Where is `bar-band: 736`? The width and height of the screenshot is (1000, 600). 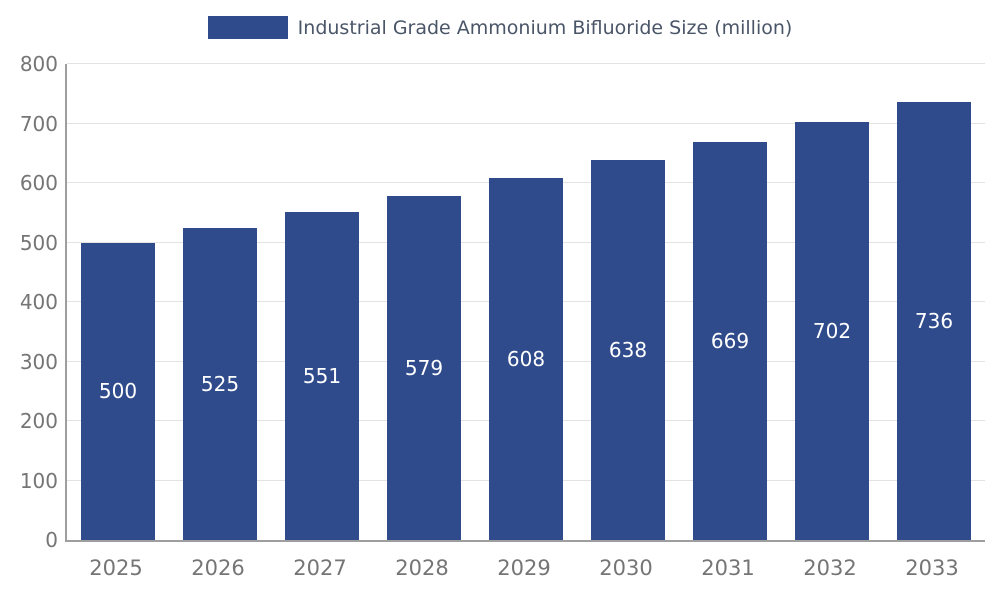
bar-band: 736 is located at coordinates (934, 302).